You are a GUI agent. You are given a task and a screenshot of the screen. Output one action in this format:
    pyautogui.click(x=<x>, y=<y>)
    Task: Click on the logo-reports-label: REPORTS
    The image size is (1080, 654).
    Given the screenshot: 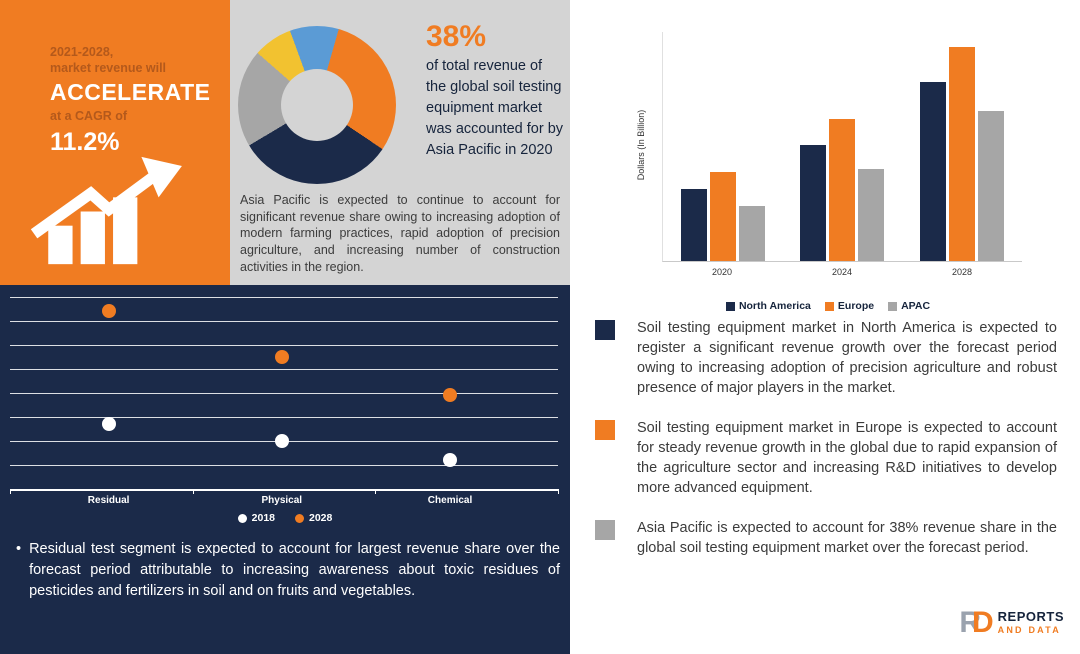 What is the action you would take?
    pyautogui.click(x=1030, y=617)
    